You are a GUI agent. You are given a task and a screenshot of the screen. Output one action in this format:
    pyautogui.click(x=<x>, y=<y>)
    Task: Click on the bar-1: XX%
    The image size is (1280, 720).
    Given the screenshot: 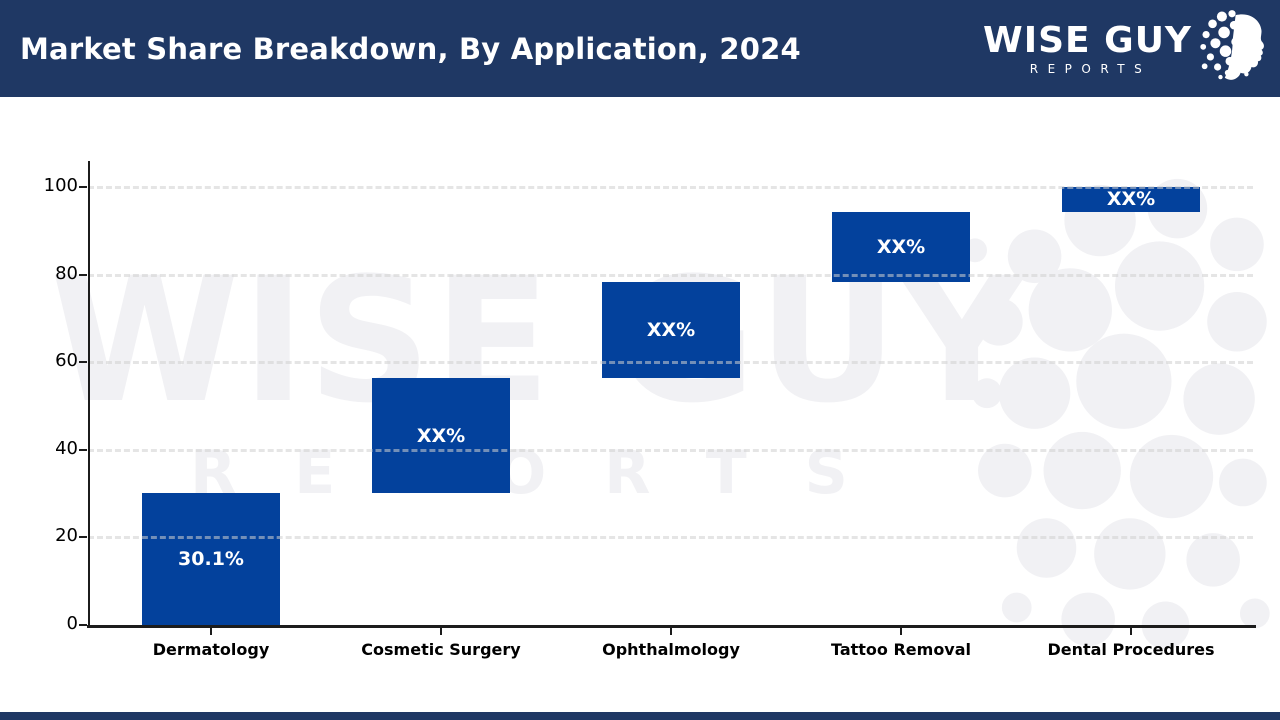 What is the action you would take?
    pyautogui.click(x=441, y=435)
    